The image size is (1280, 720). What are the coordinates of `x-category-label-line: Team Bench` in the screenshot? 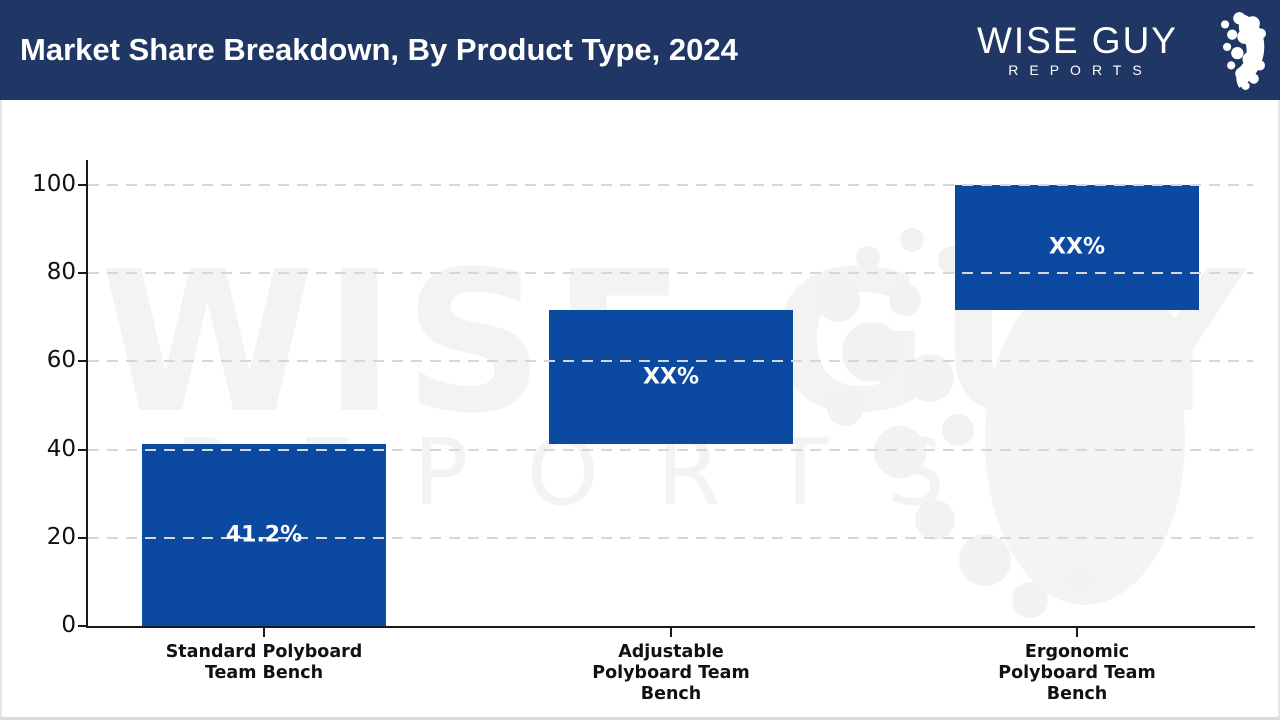 It's located at (264, 673).